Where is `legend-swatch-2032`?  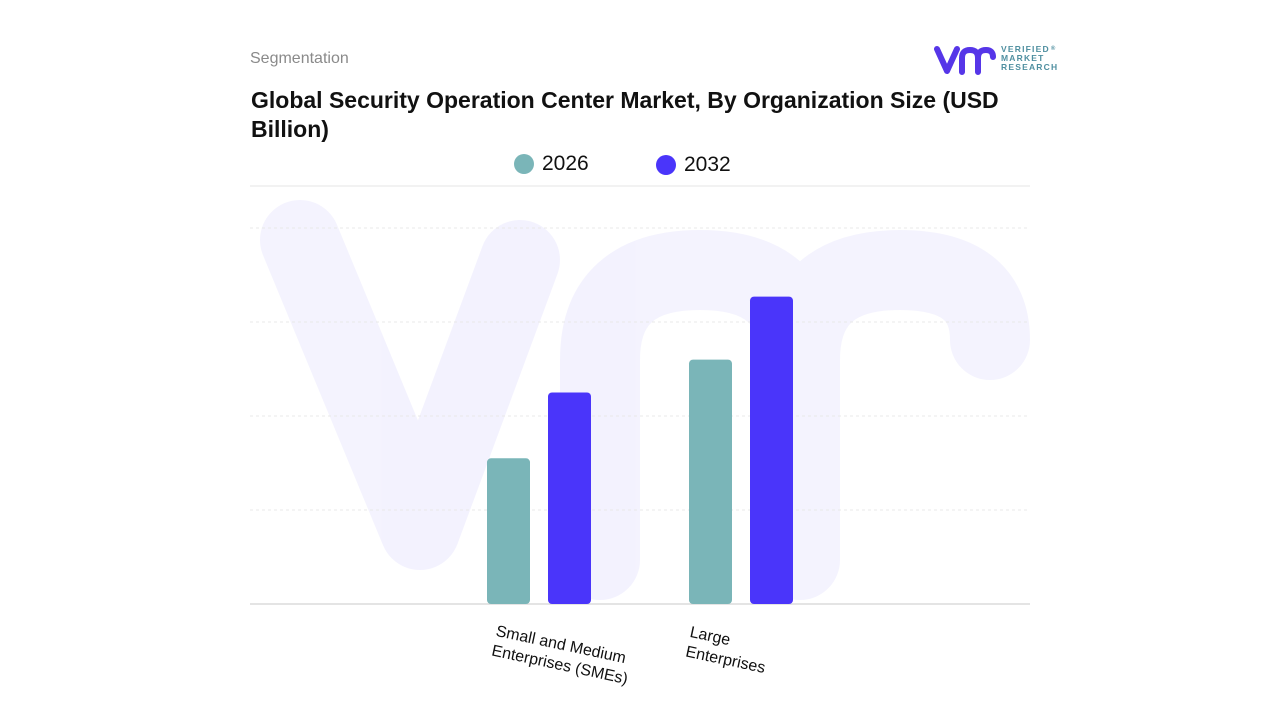
legend-swatch-2032 is located at coordinates (666, 165).